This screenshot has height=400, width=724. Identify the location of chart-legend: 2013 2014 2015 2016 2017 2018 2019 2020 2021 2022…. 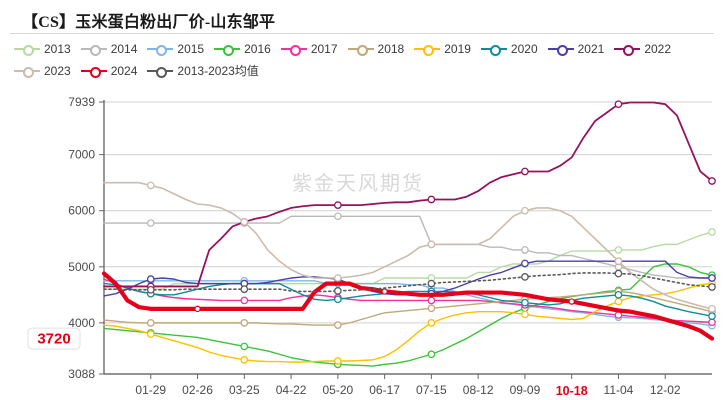
(367, 60).